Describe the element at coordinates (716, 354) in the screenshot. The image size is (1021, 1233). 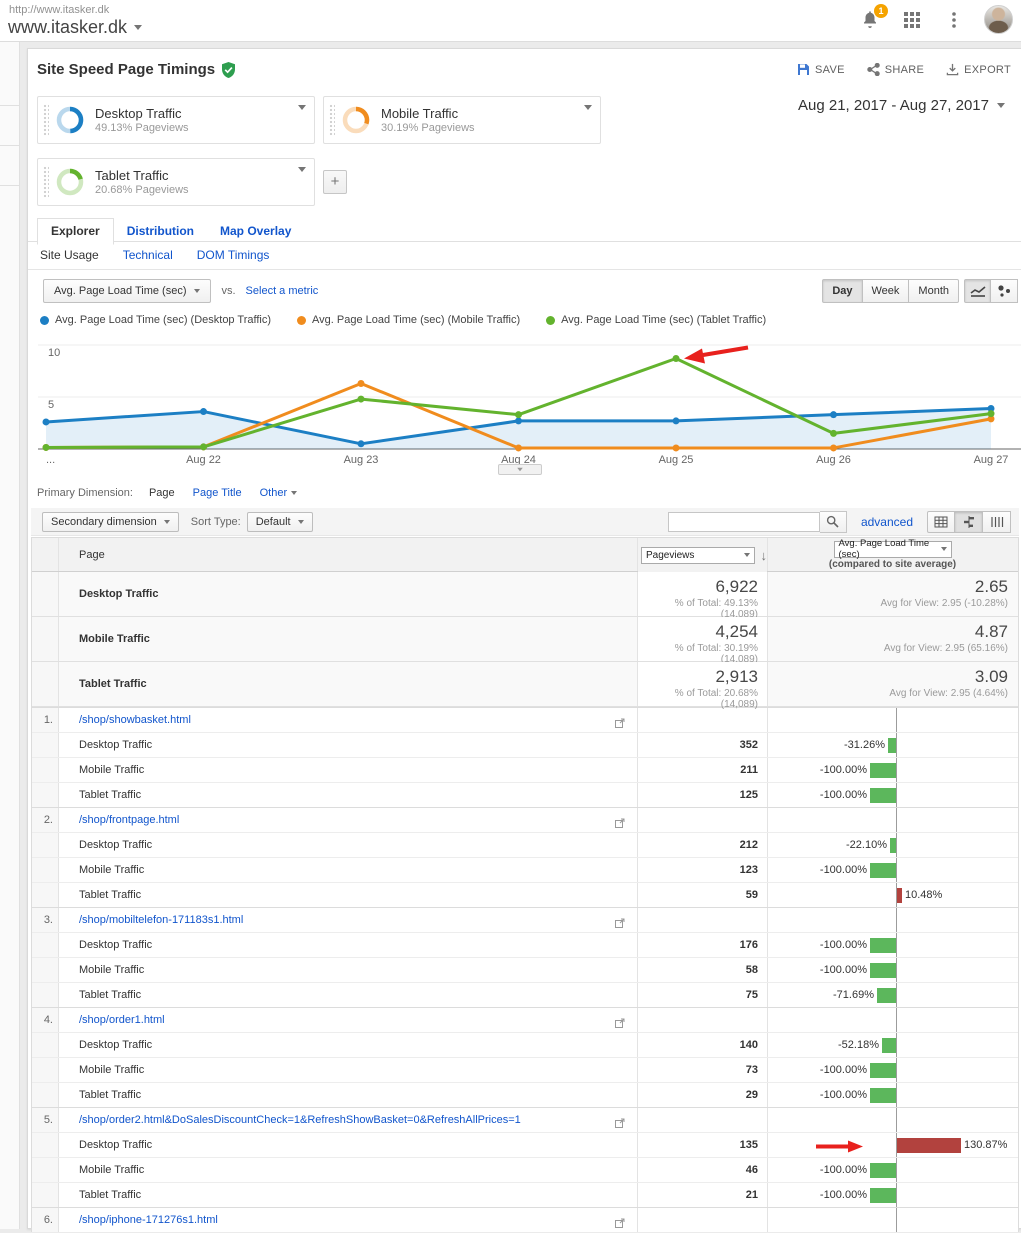
I see `chart-annotation-arrow` at that location.